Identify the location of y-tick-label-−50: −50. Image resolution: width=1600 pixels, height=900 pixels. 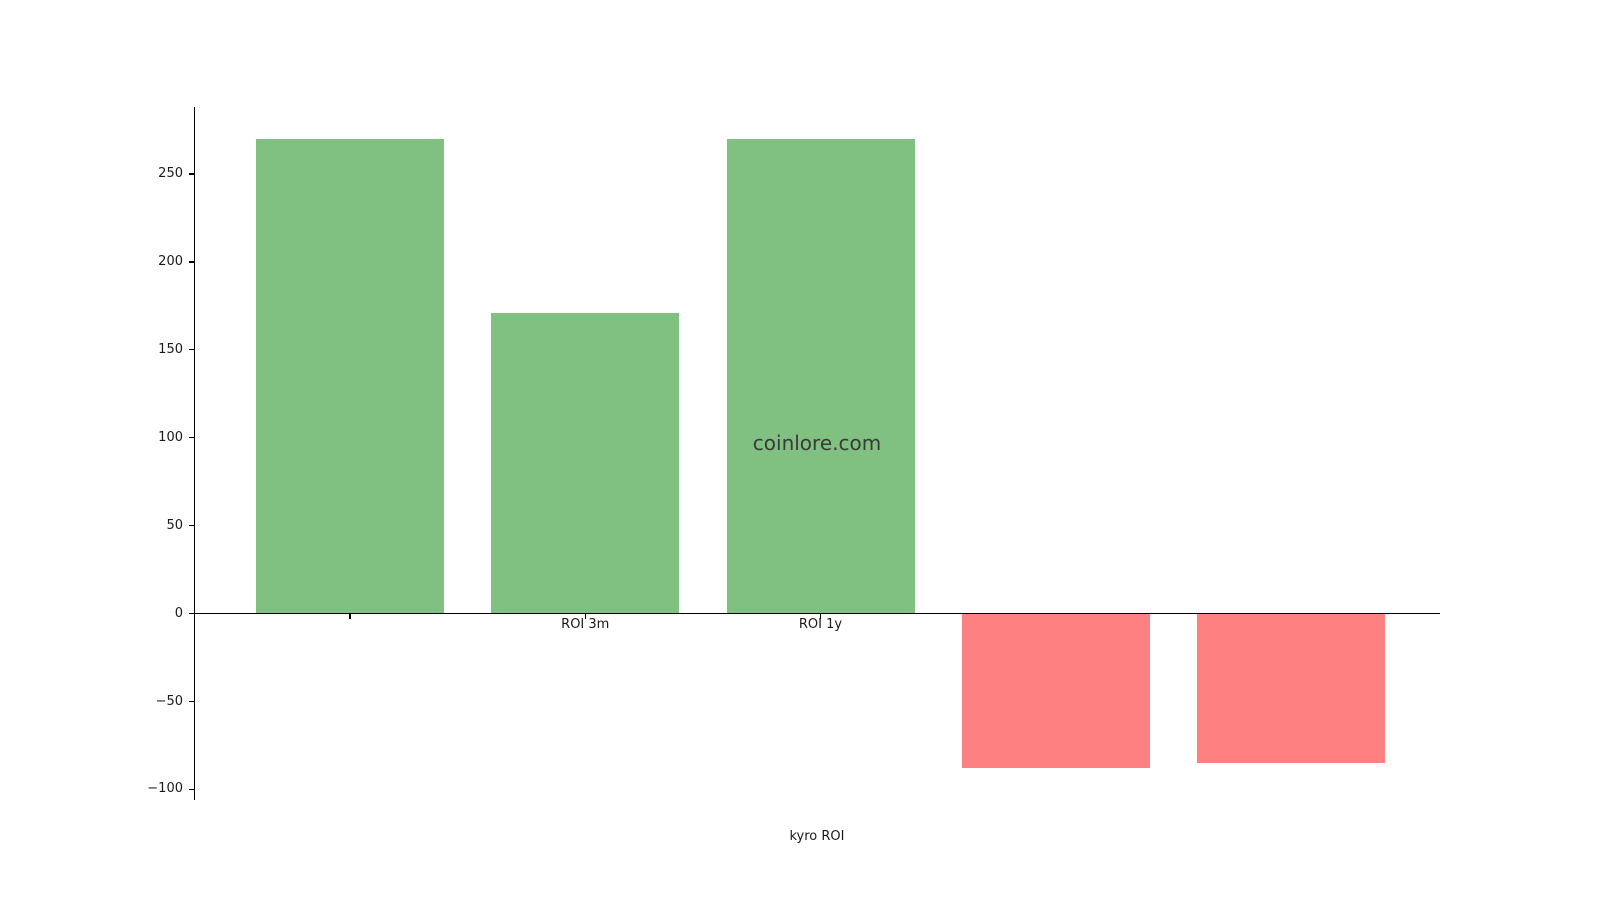
(169, 701).